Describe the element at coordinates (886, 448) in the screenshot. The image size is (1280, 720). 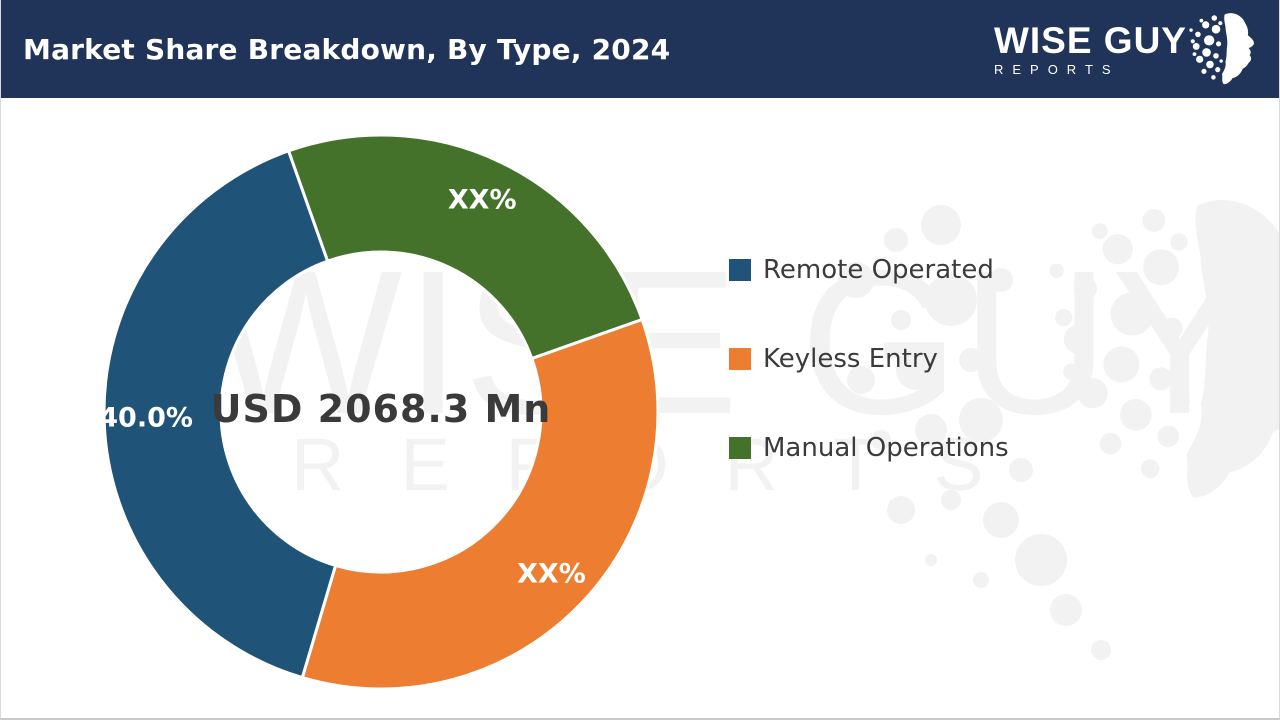
I see `legend-label: Manual Operations` at that location.